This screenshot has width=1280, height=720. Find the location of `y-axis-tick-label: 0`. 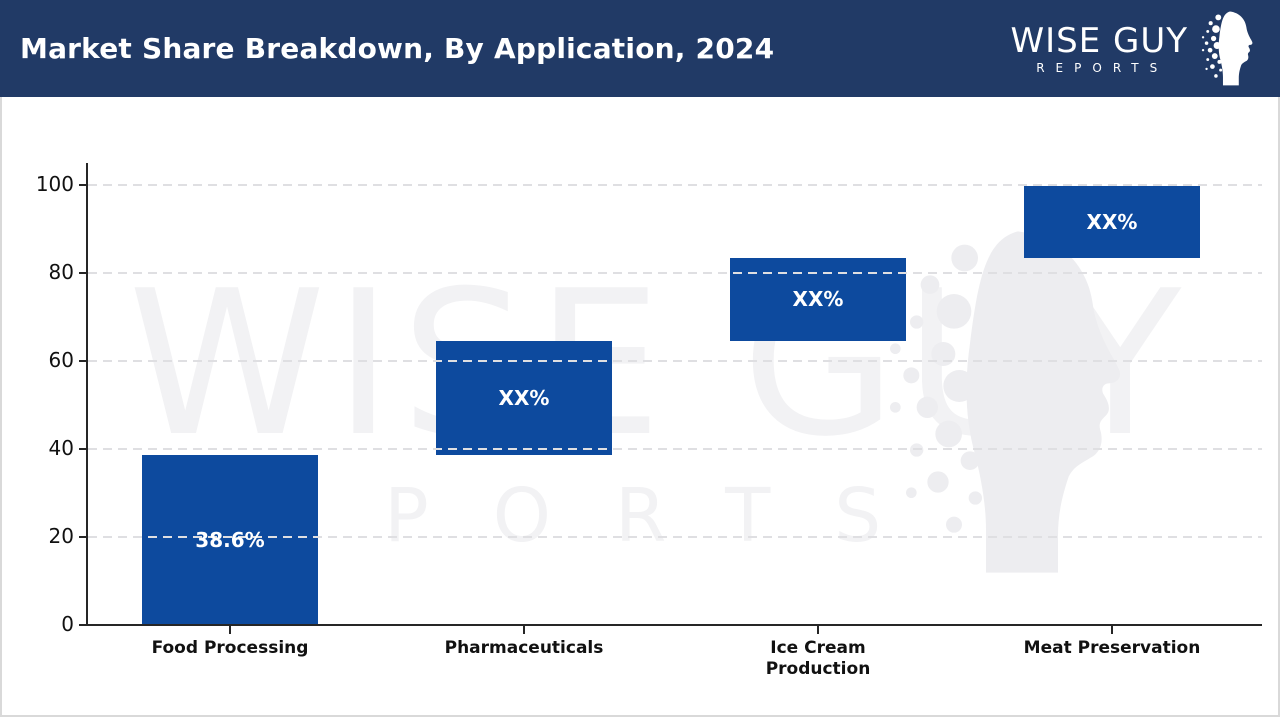

y-axis-tick-label: 0 is located at coordinates (67, 624).